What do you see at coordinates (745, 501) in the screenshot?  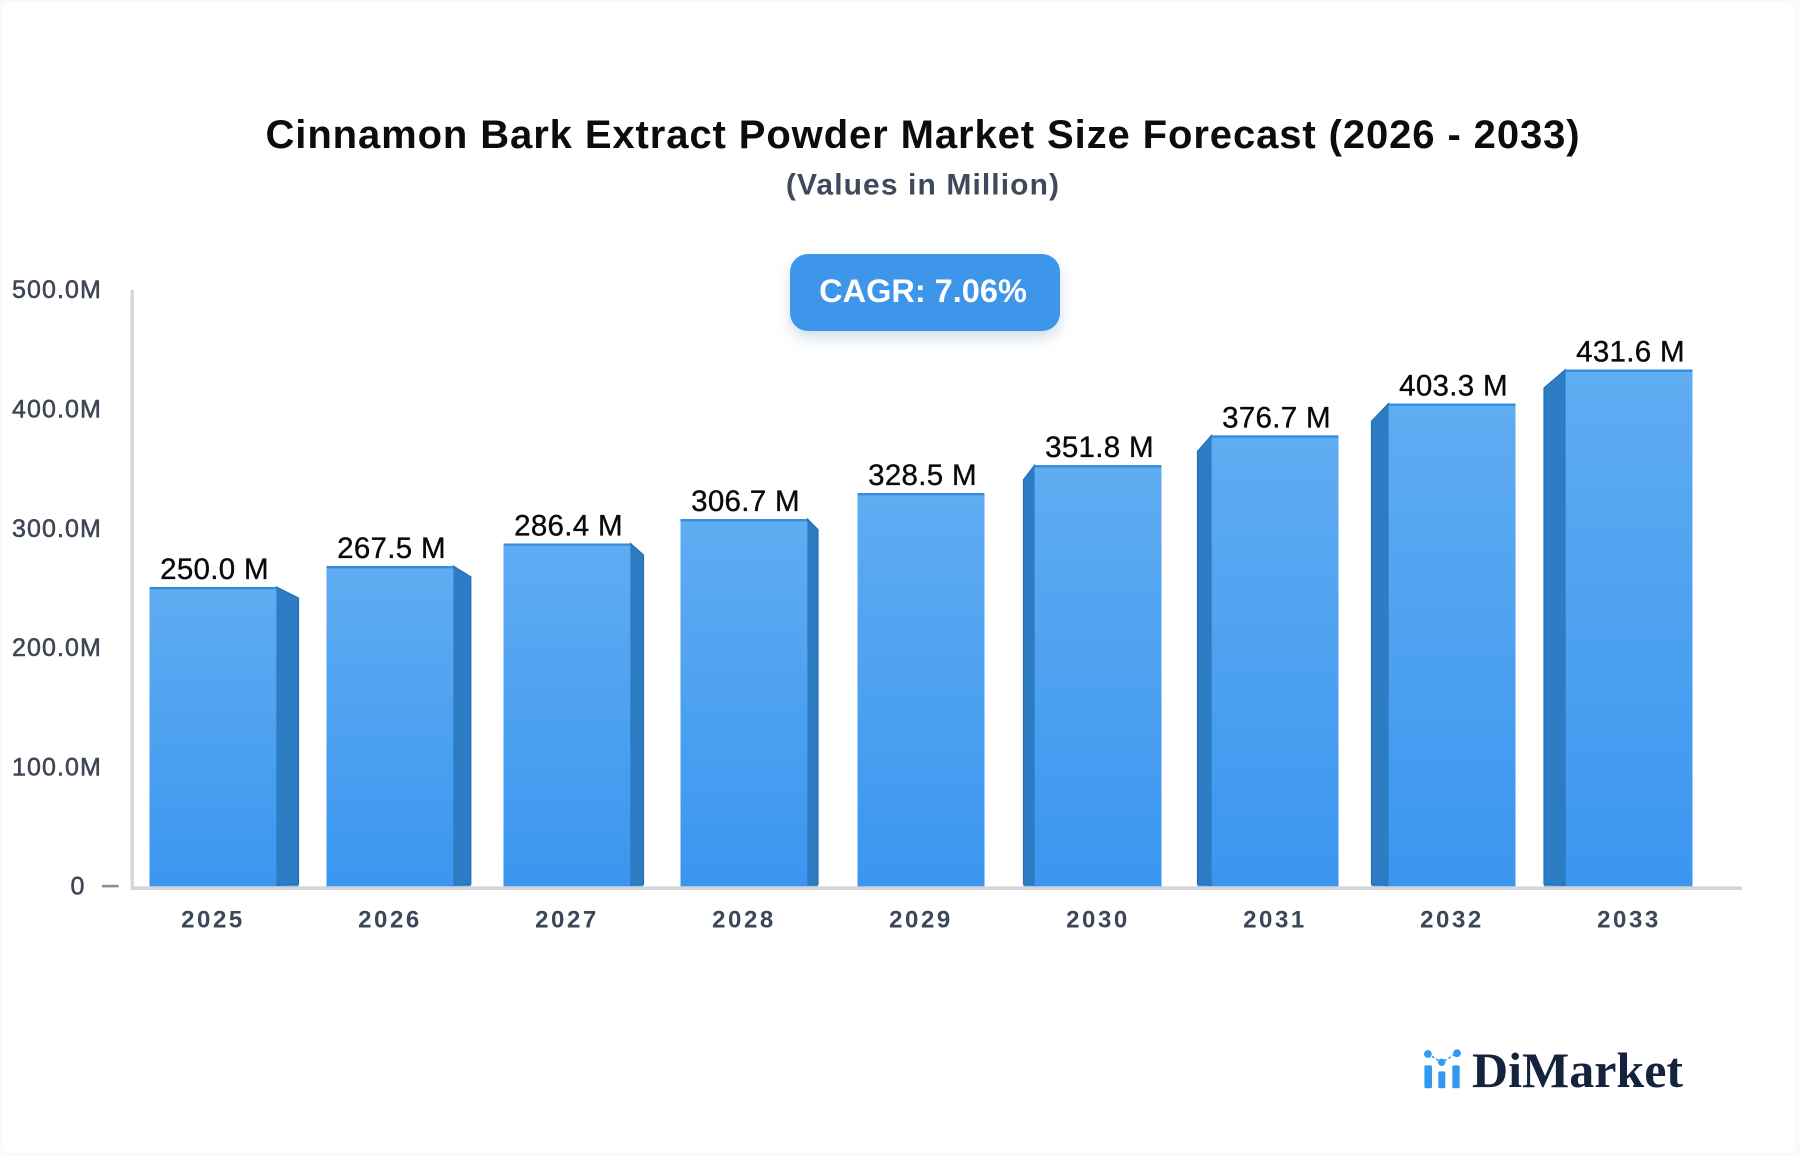 I see `svg-text: 306.7 M` at bounding box center [745, 501].